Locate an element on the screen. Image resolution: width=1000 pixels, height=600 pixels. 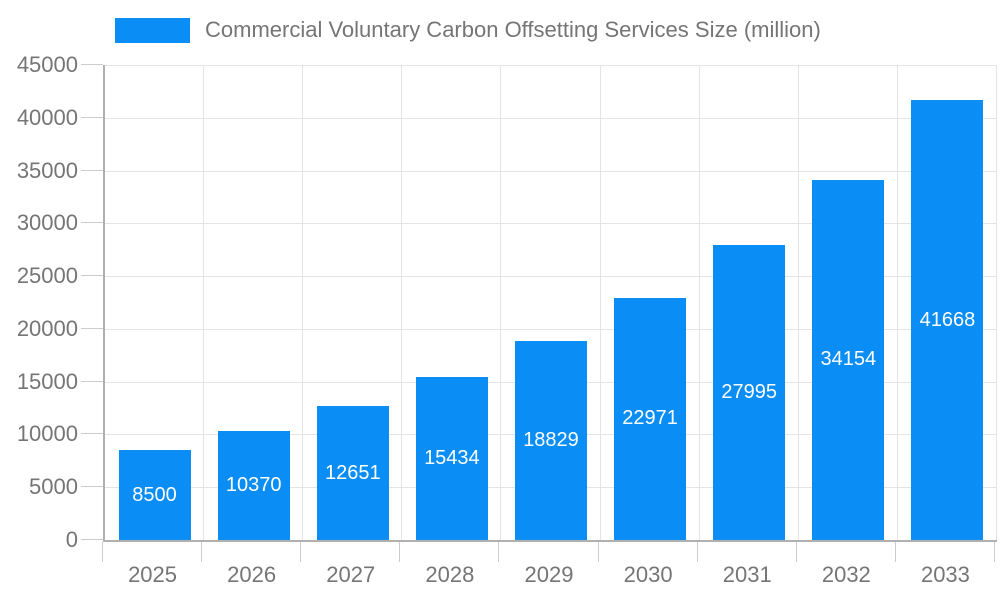
y-axis-label: 0 is located at coordinates (71, 539).